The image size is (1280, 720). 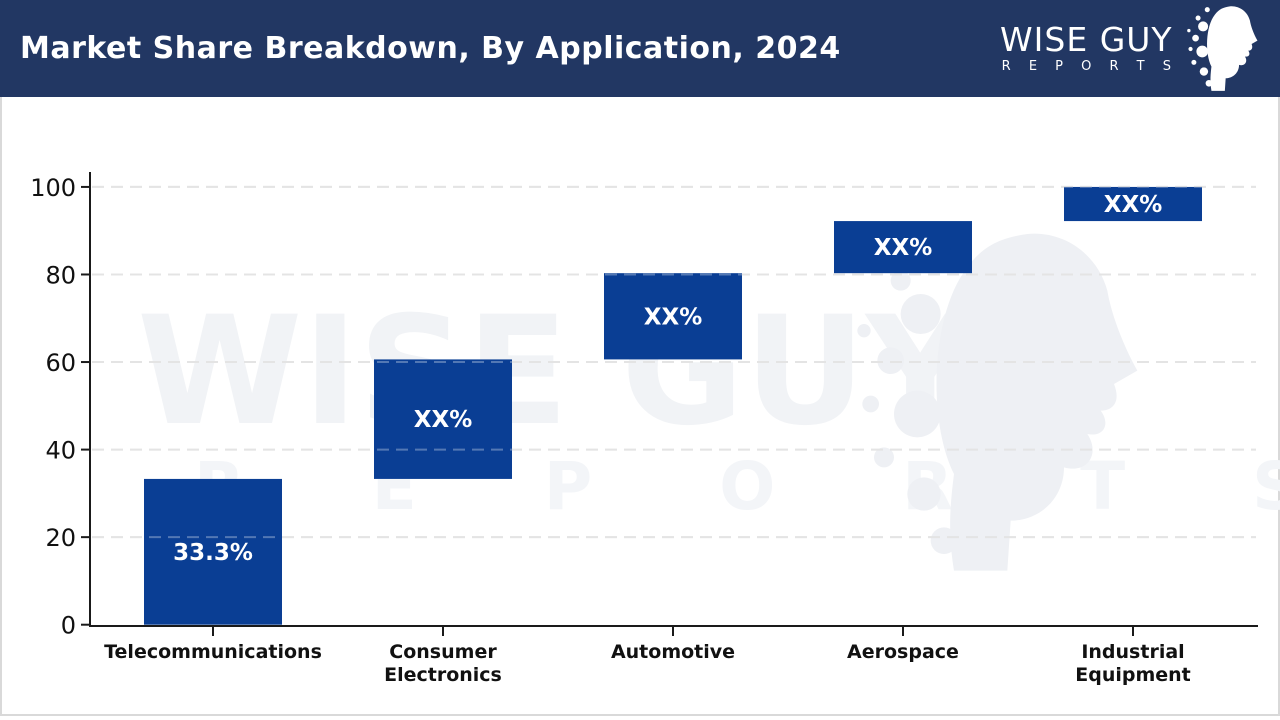 What do you see at coordinates (1222, 48) in the screenshot?
I see `brand-face-icon` at bounding box center [1222, 48].